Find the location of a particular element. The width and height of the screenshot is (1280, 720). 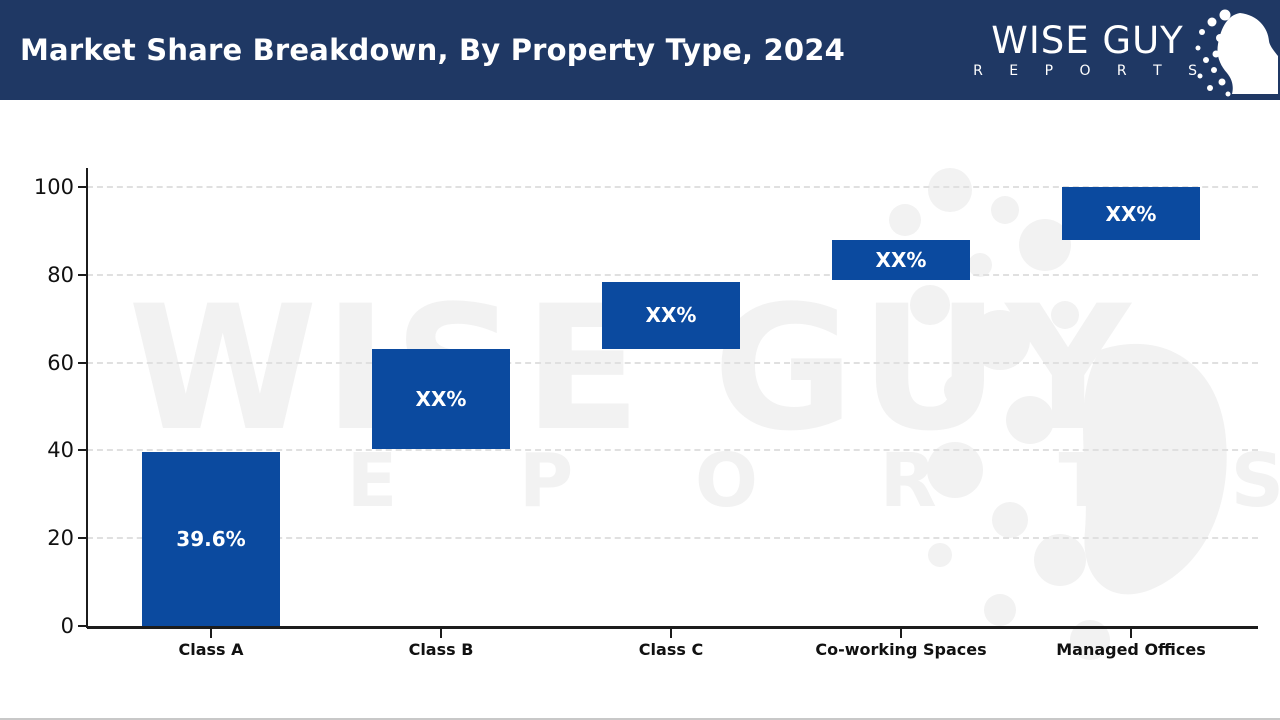

footer-divider is located at coordinates (640, 719).